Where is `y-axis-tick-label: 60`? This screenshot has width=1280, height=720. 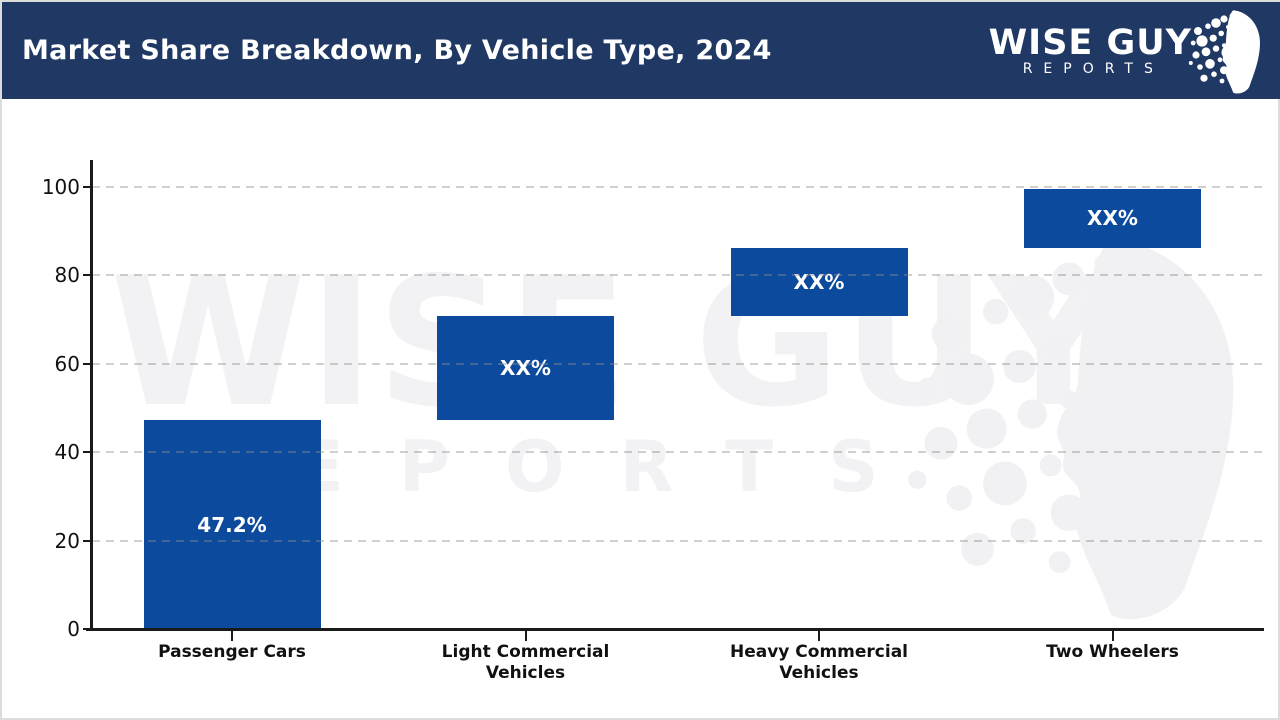 y-axis-tick-label: 60 is located at coordinates (67, 363).